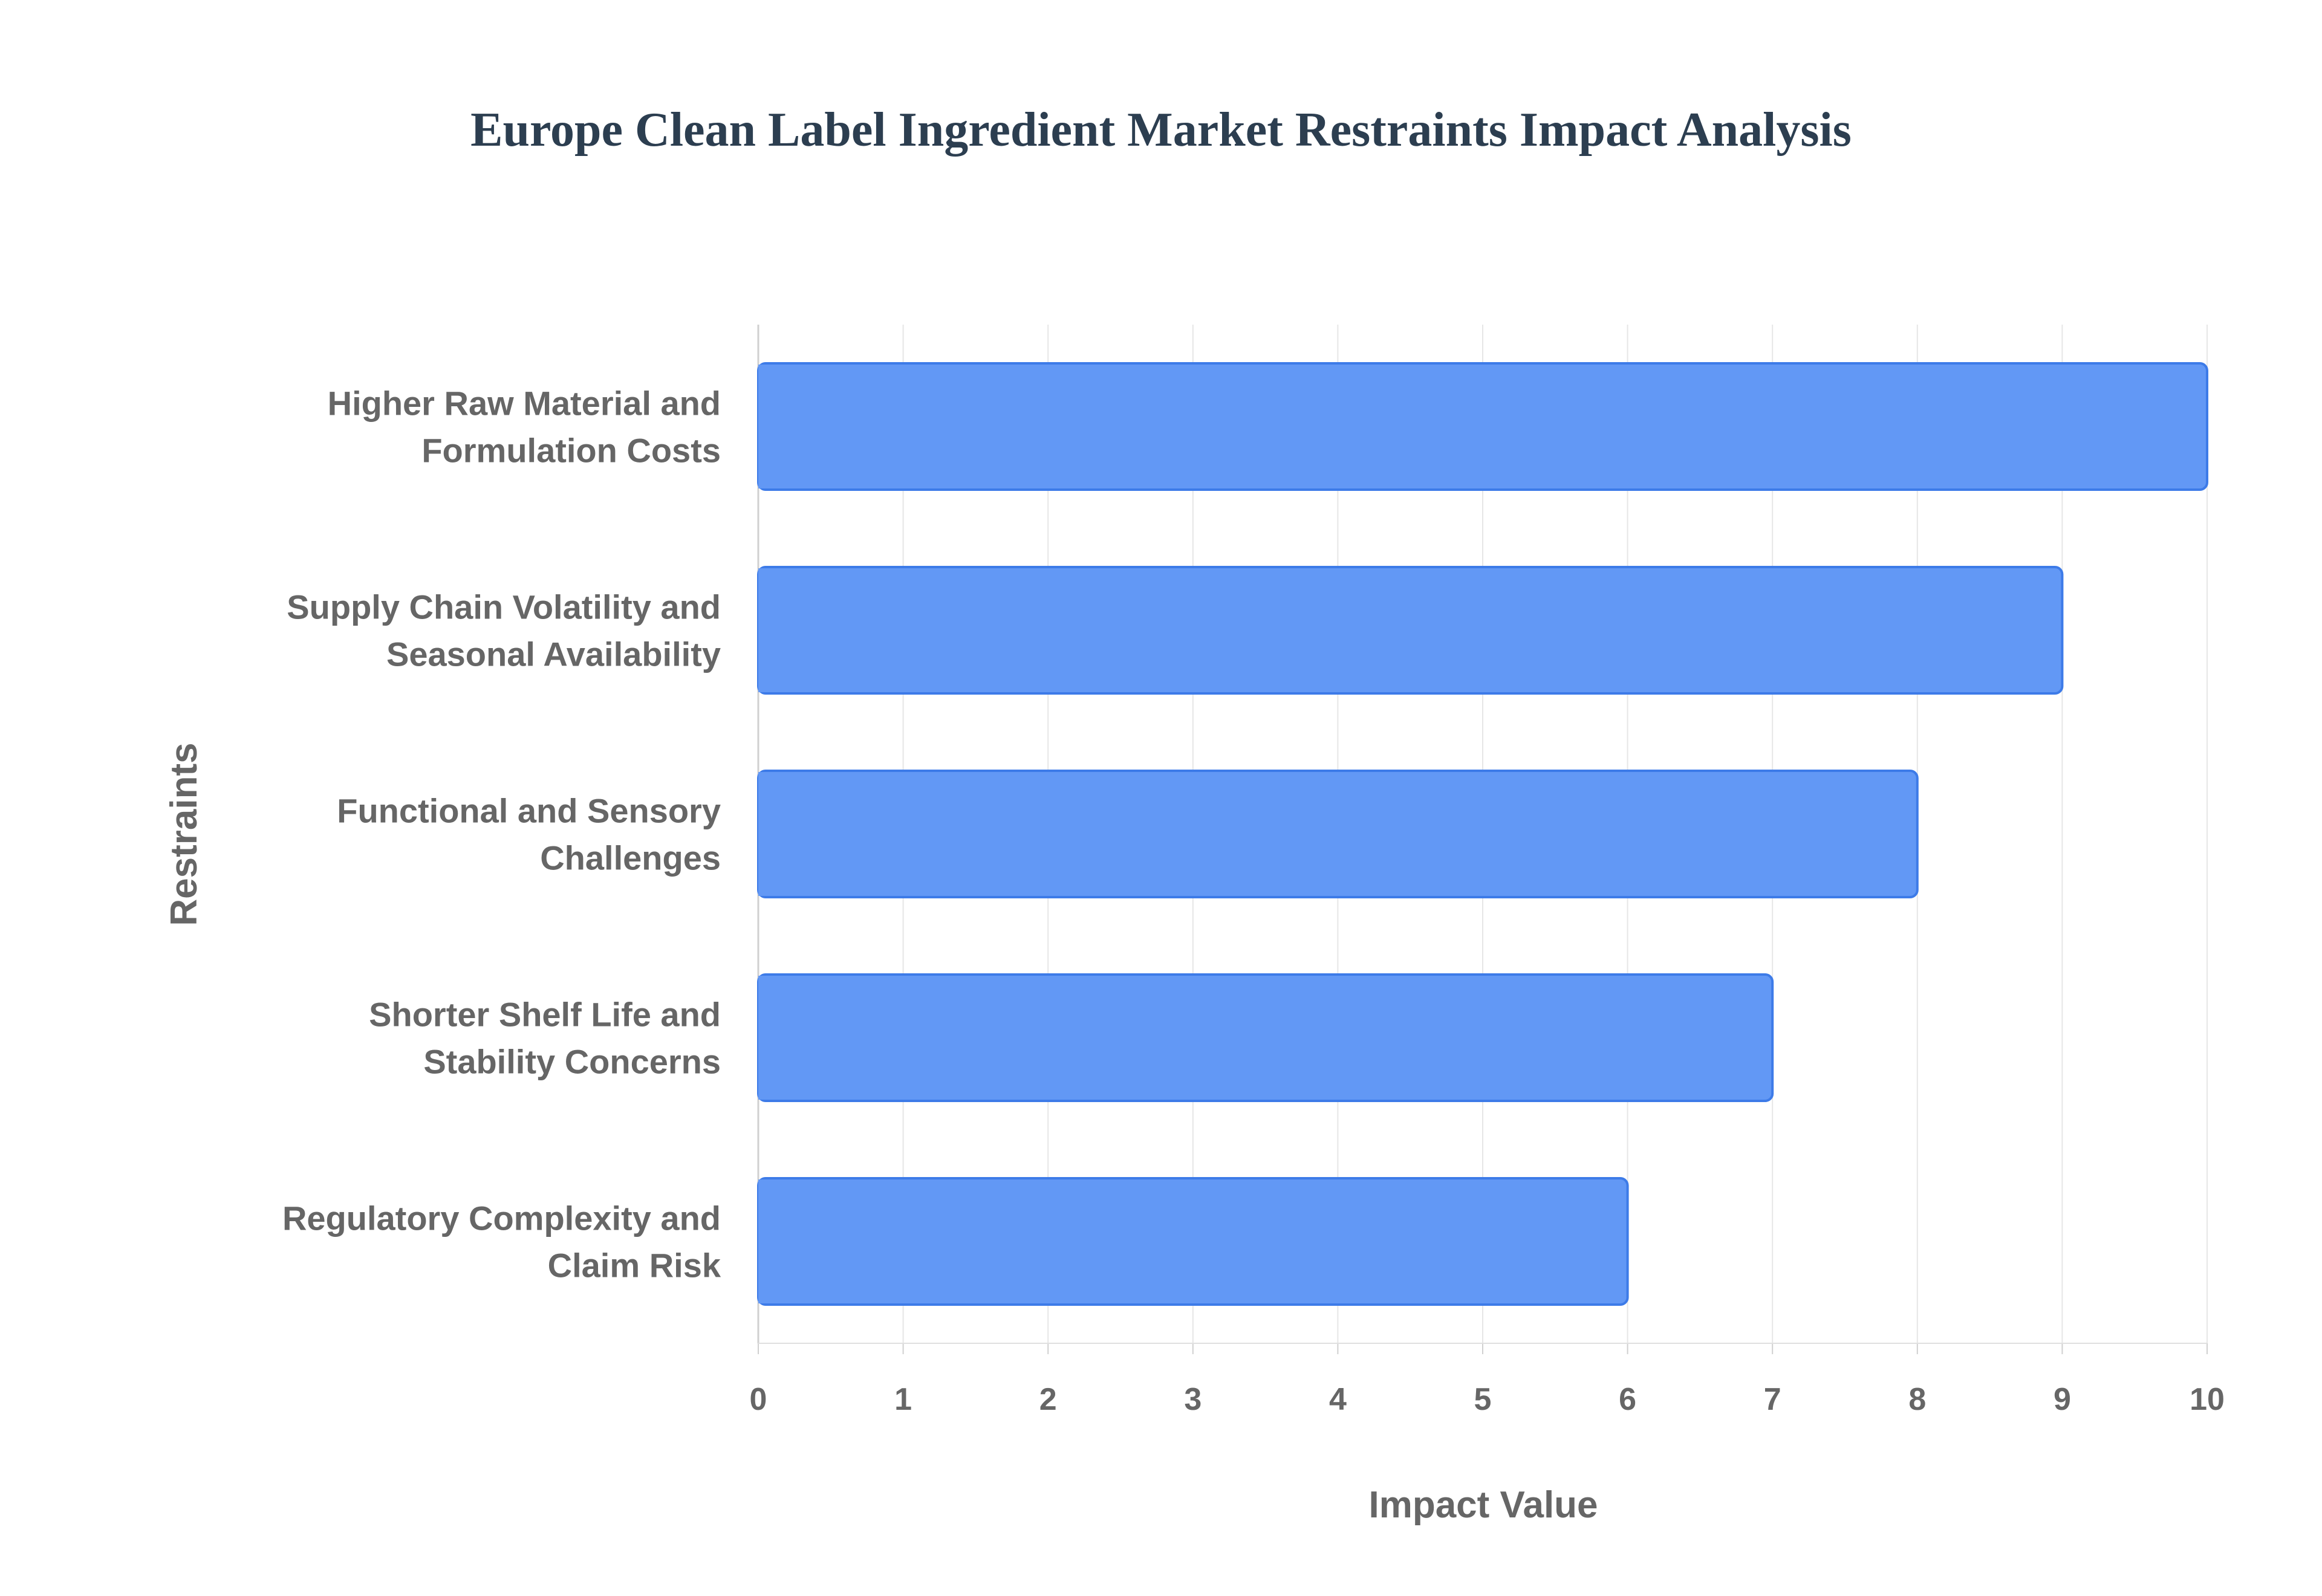 This screenshot has height=1596, width=2322. What do you see at coordinates (1483, 1505) in the screenshot?
I see `x-axis-label: Impact Value` at bounding box center [1483, 1505].